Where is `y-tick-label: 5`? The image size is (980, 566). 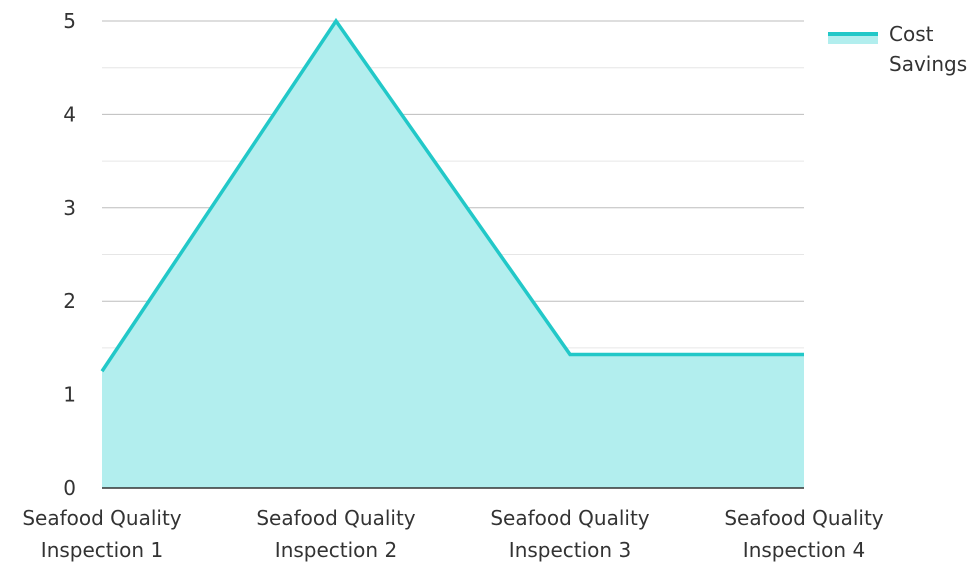 y-tick-label: 5 is located at coordinates (69, 21).